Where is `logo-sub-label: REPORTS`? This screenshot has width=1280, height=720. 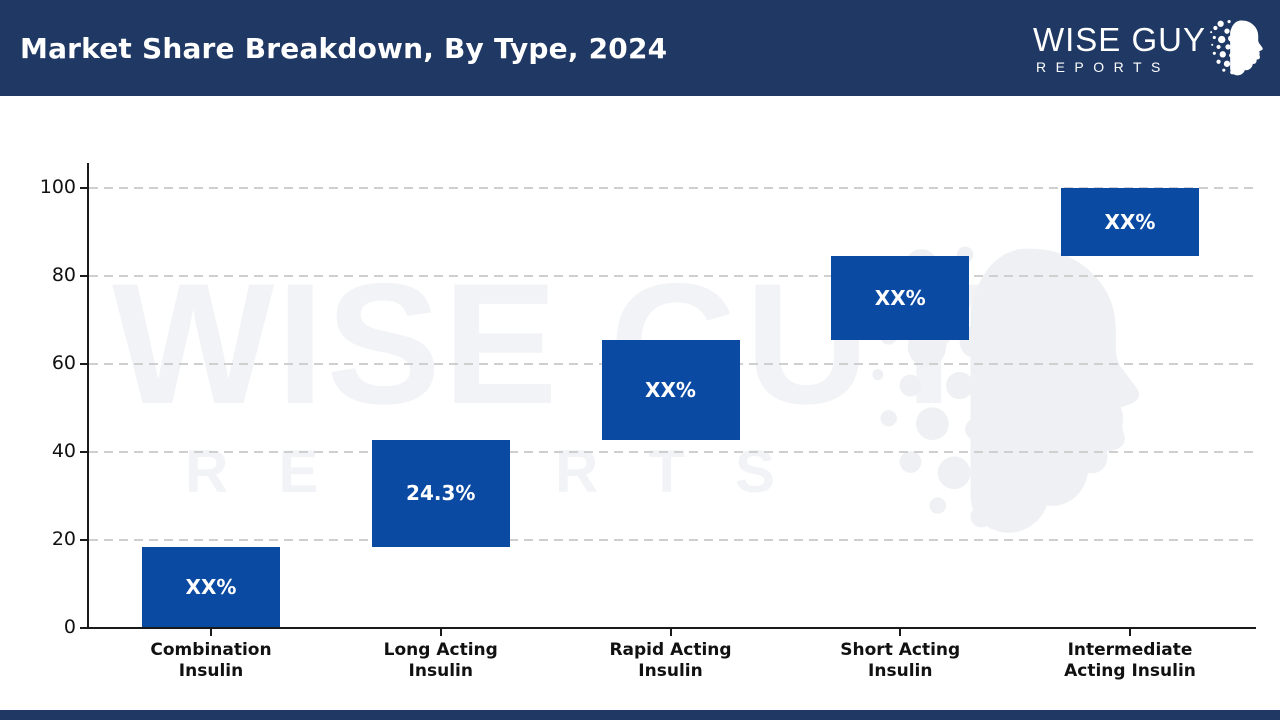 logo-sub-label: REPORTS is located at coordinates (1102, 66).